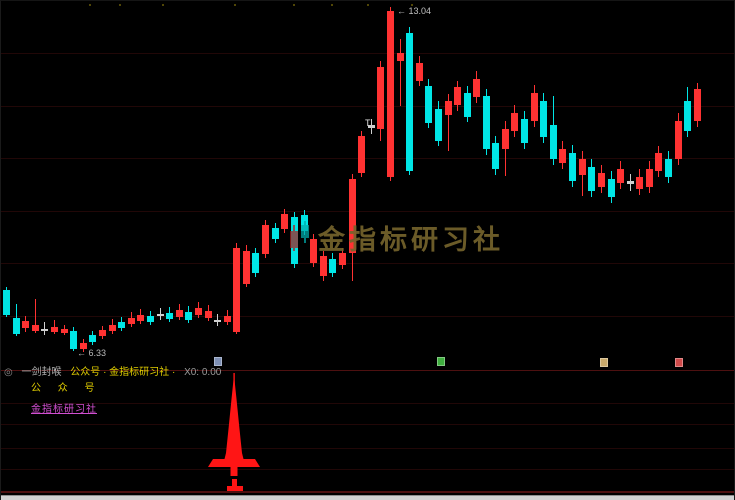 The width and height of the screenshot is (735, 500). Describe the element at coordinates (604, 362) in the screenshot. I see `signal-badge-tan` at that location.